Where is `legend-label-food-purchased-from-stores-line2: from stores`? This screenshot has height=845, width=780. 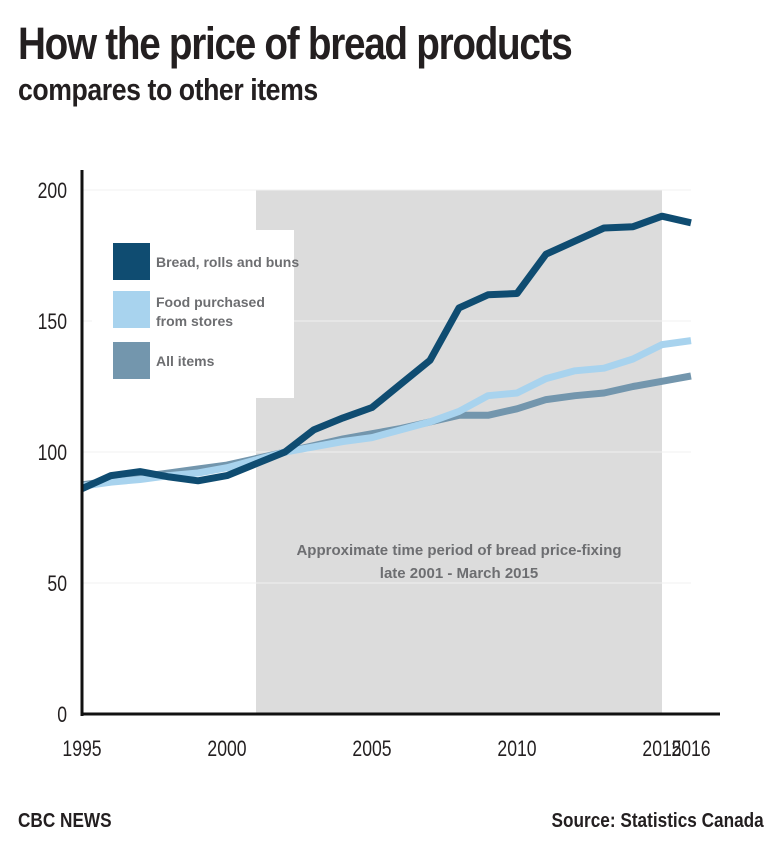
legend-label-food-purchased-from-stores-line2: from stores is located at coordinates (194, 321).